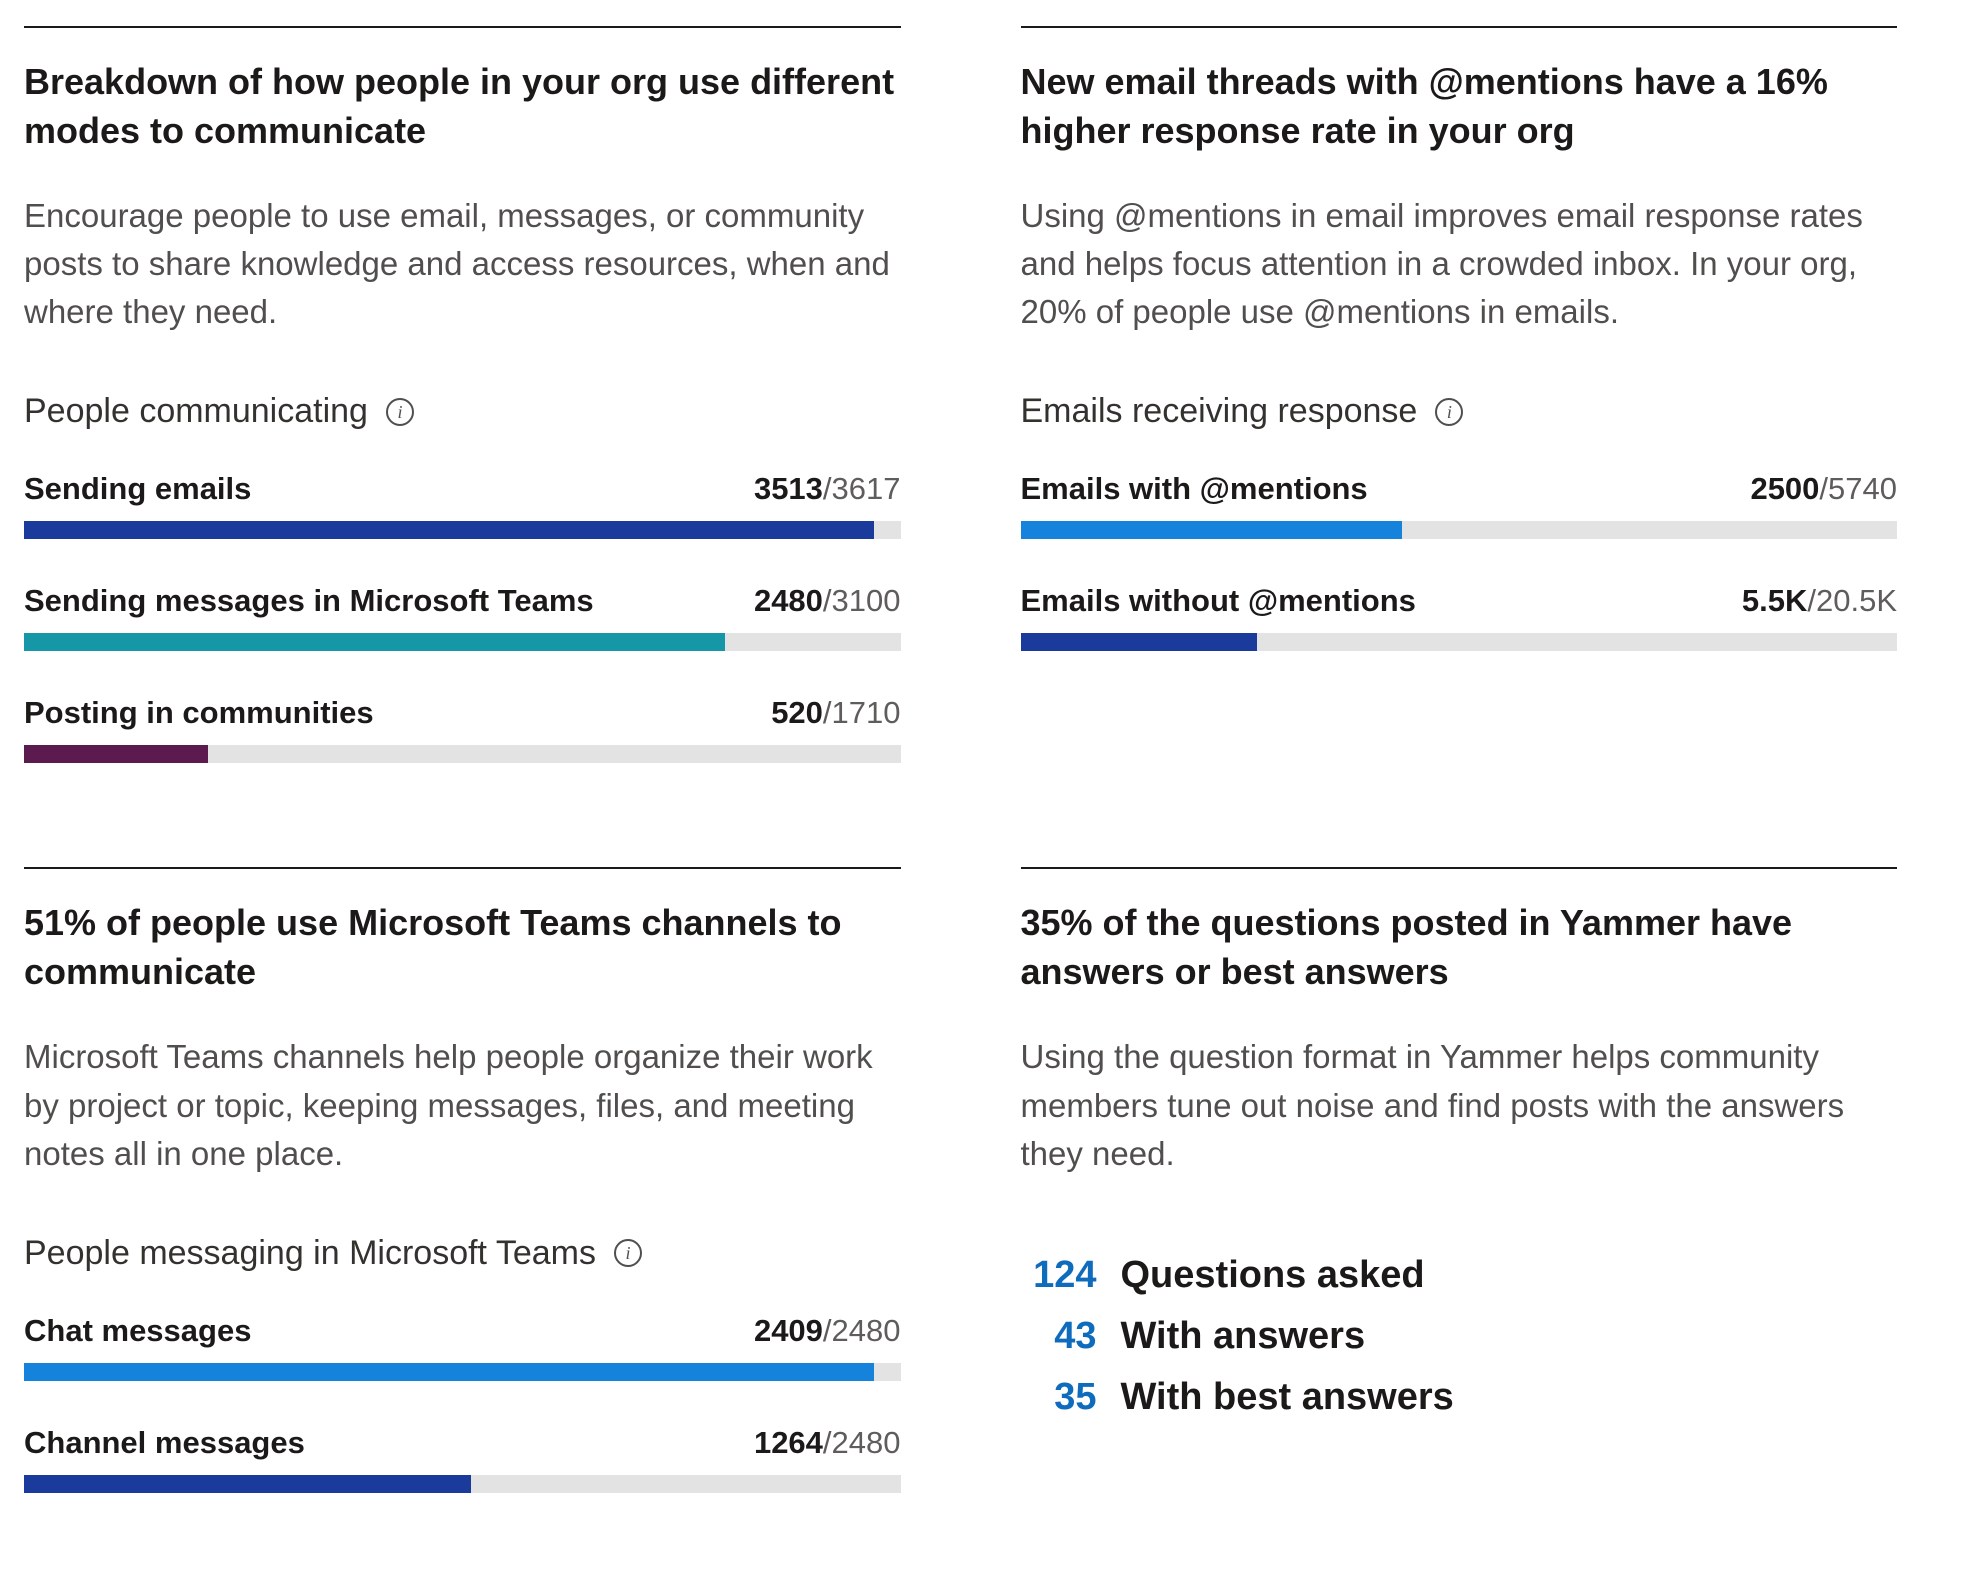 The width and height of the screenshot is (1969, 1583). I want to click on bar-row: Emails with @mentions 2500/5740, so click(1459, 505).